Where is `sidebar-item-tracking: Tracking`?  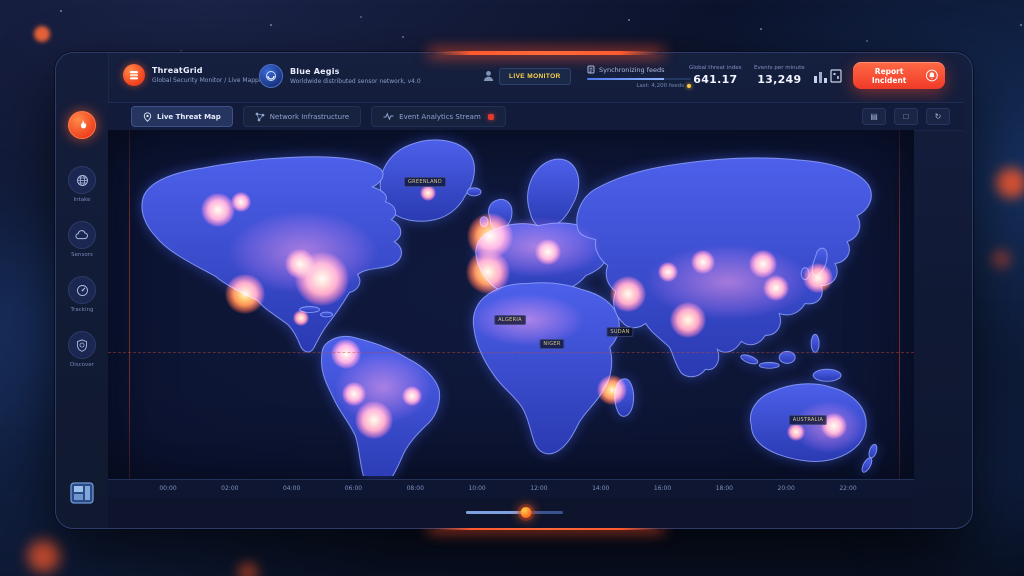 sidebar-item-tracking: Tracking is located at coordinates (82, 294).